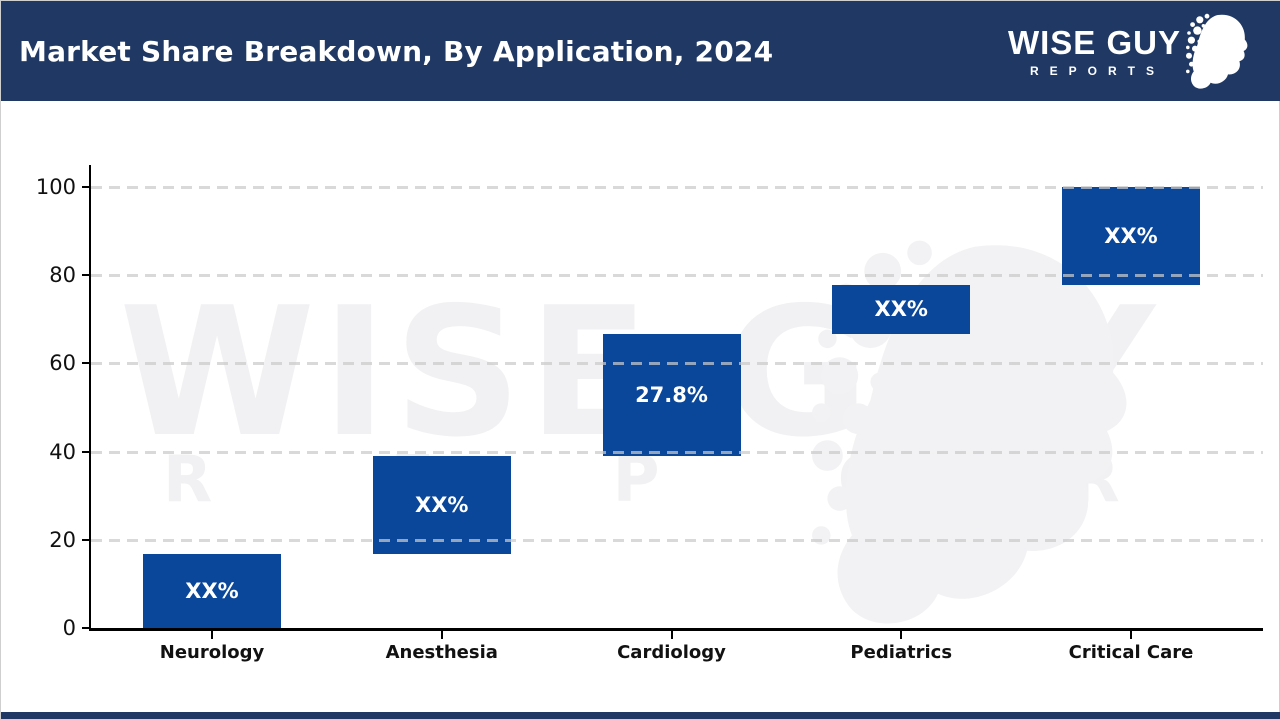 This screenshot has width=1280, height=720. I want to click on x-axis-label-0: Neurology, so click(212, 652).